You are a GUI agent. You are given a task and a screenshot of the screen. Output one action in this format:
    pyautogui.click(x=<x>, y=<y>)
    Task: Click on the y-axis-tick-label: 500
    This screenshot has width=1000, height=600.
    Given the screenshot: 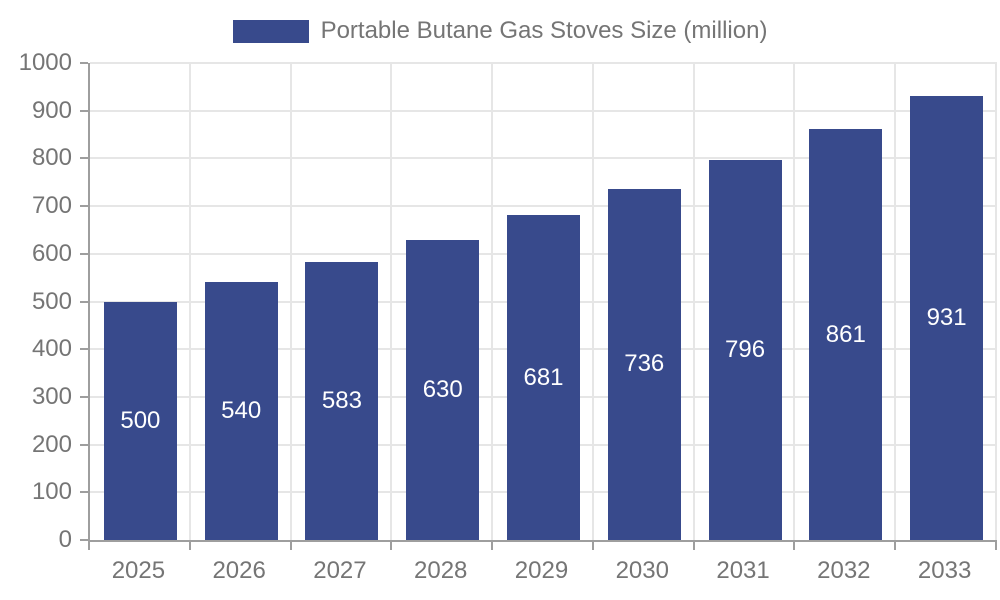 What is the action you would take?
    pyautogui.click(x=51, y=301)
    